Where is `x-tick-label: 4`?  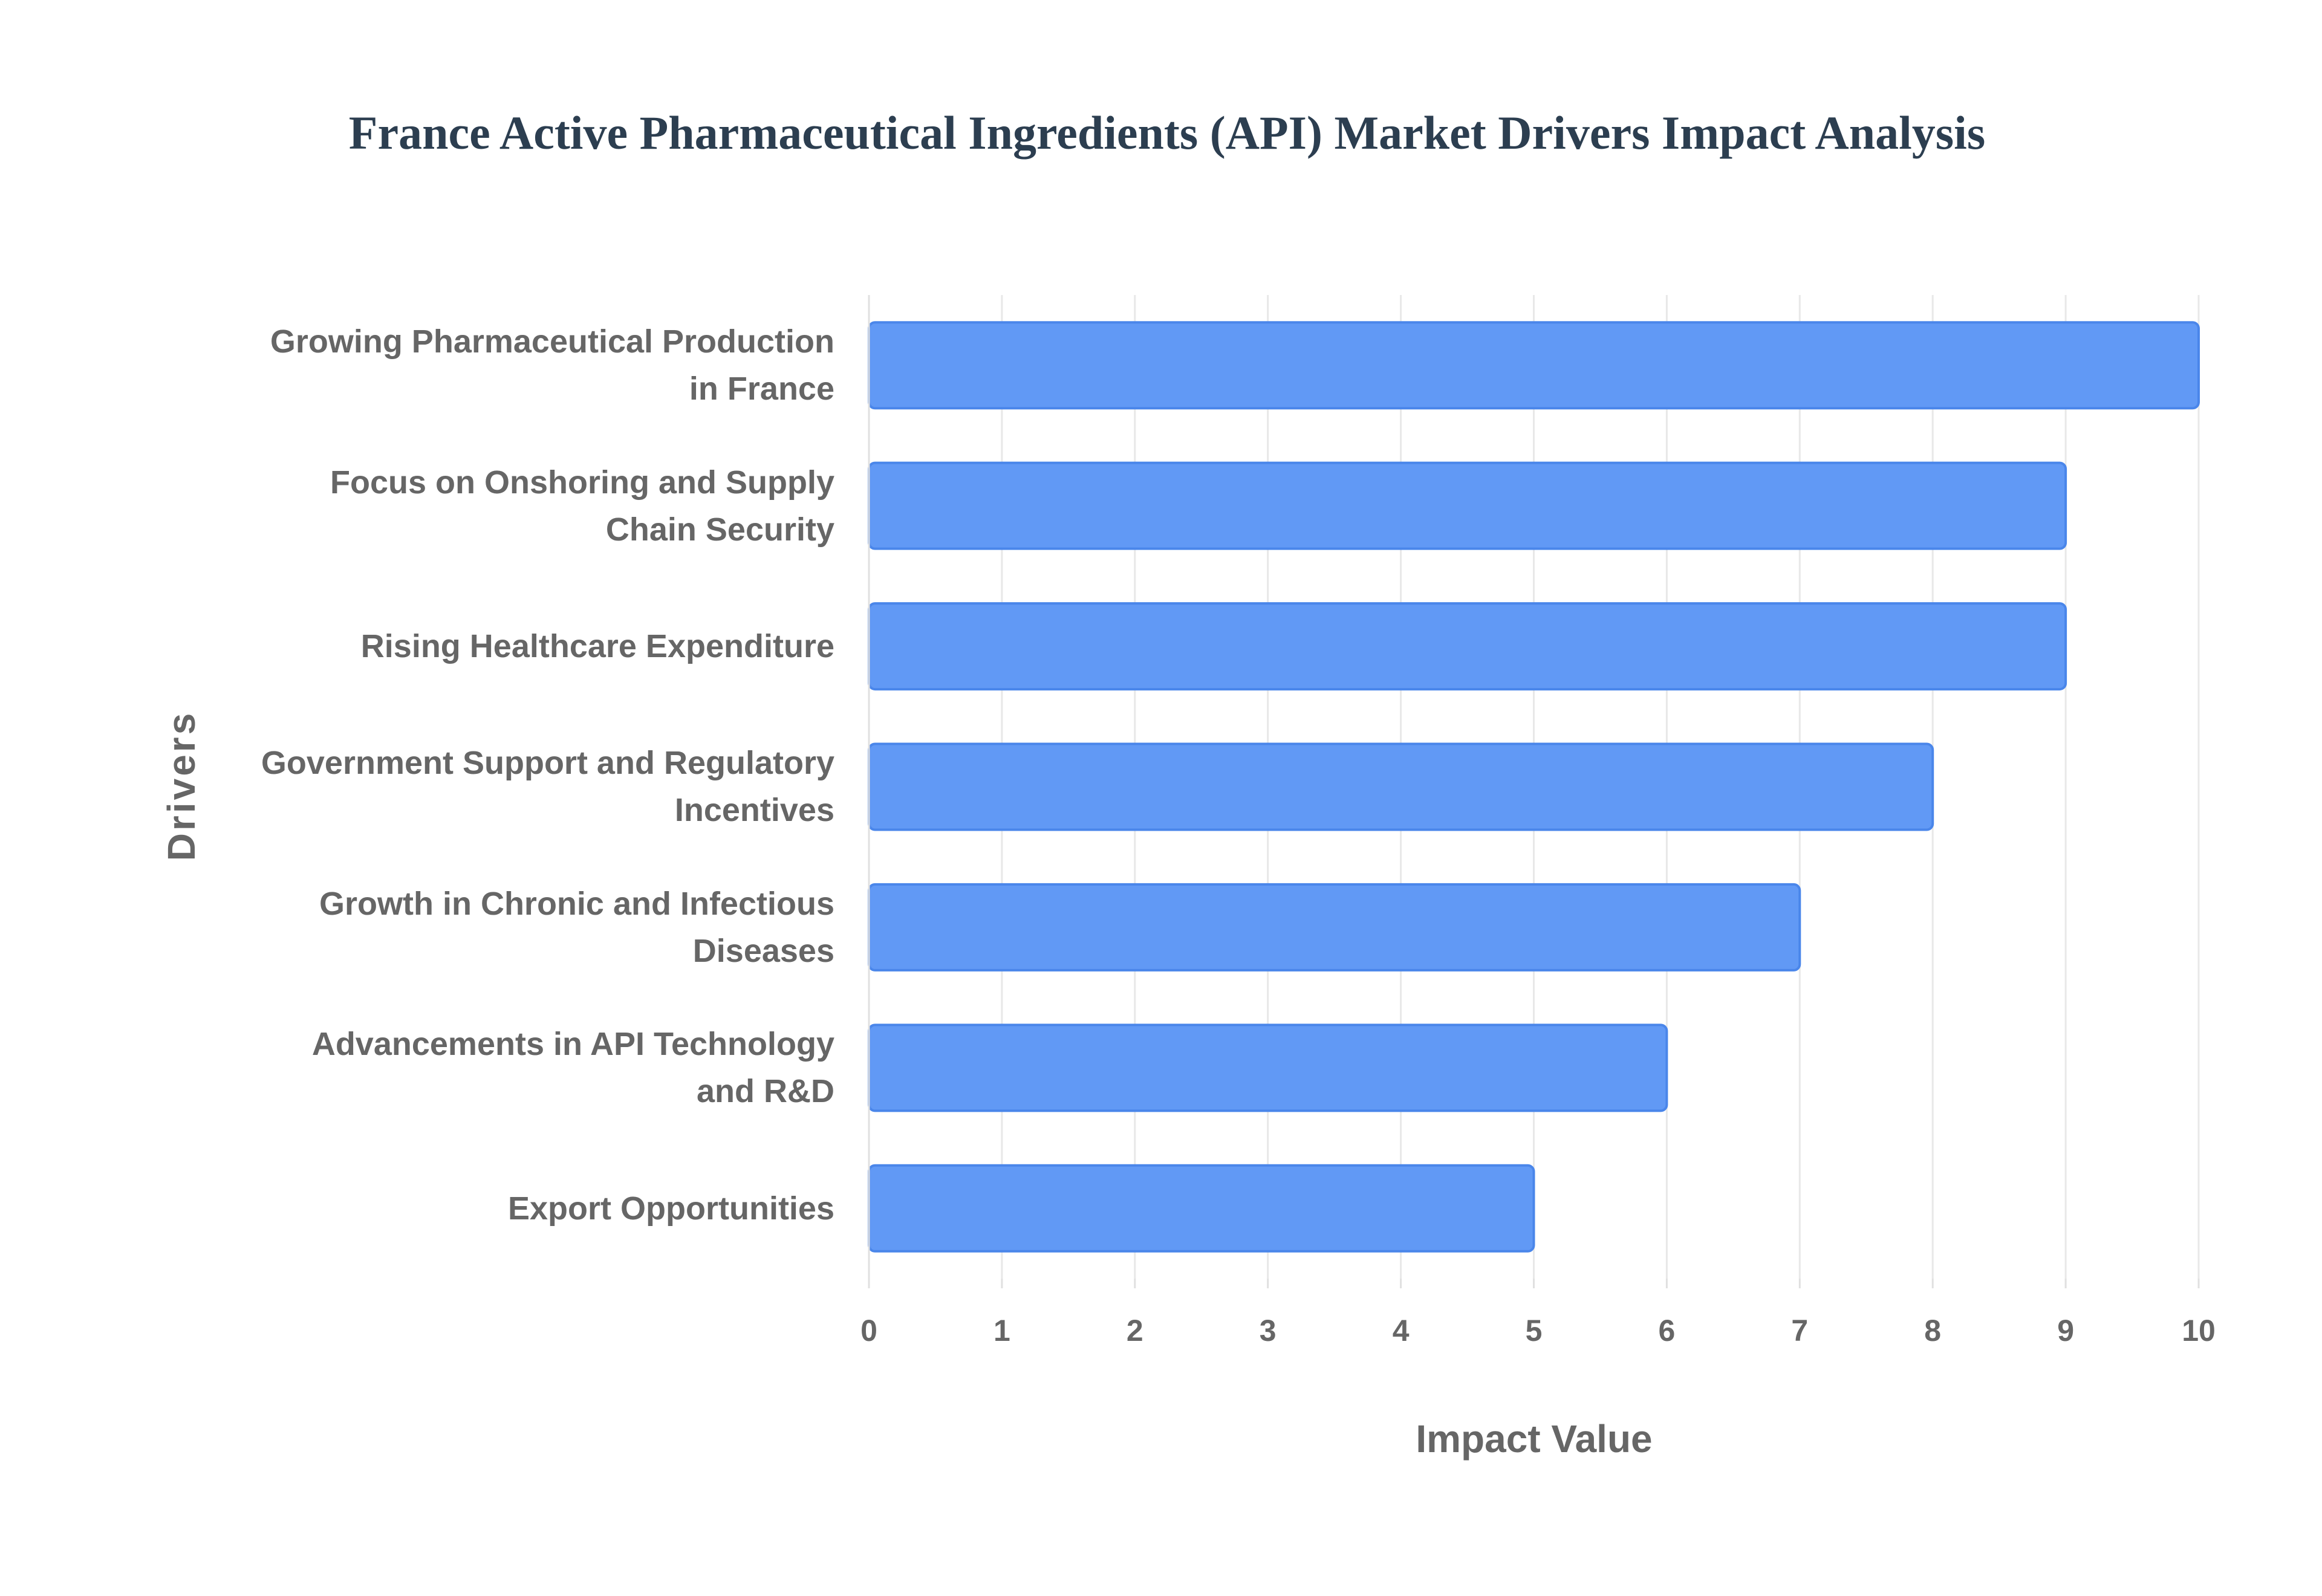
x-tick-label: 4 is located at coordinates (1402, 1331).